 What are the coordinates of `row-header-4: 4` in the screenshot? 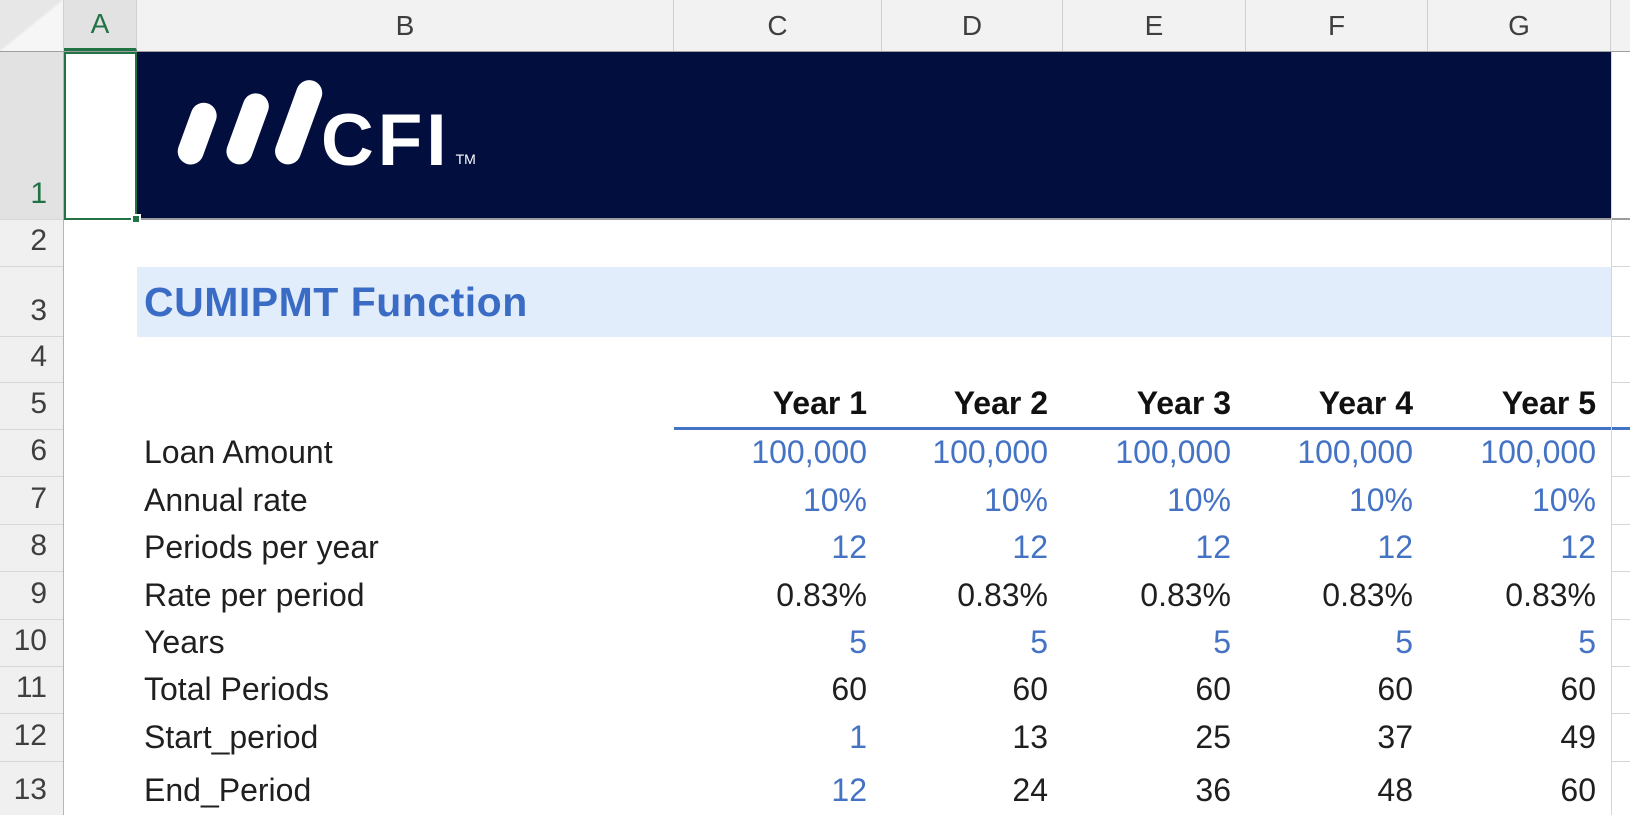 It's located at (31, 360).